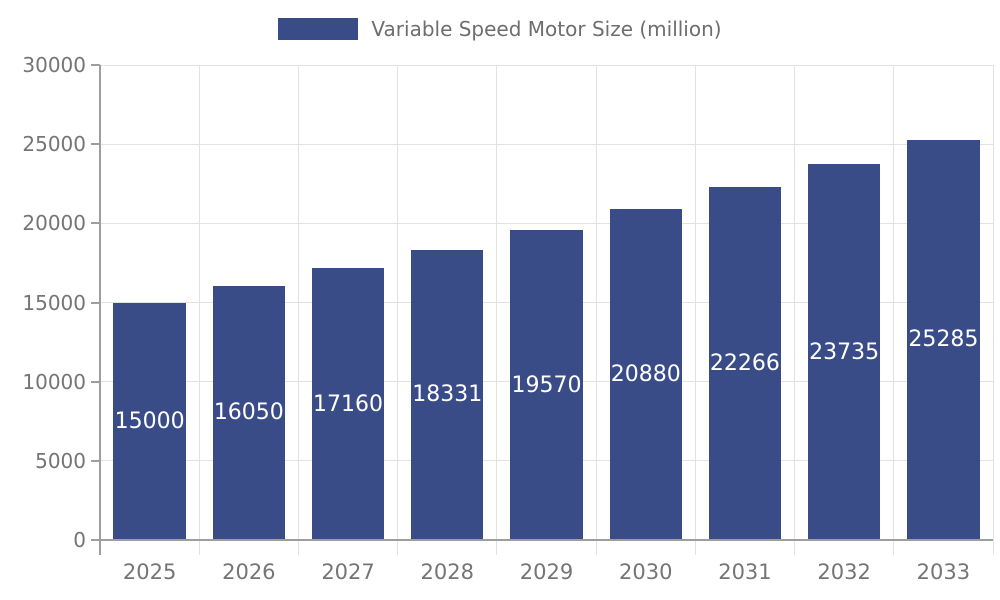  I want to click on bar-value-label: 20880, so click(645, 375).